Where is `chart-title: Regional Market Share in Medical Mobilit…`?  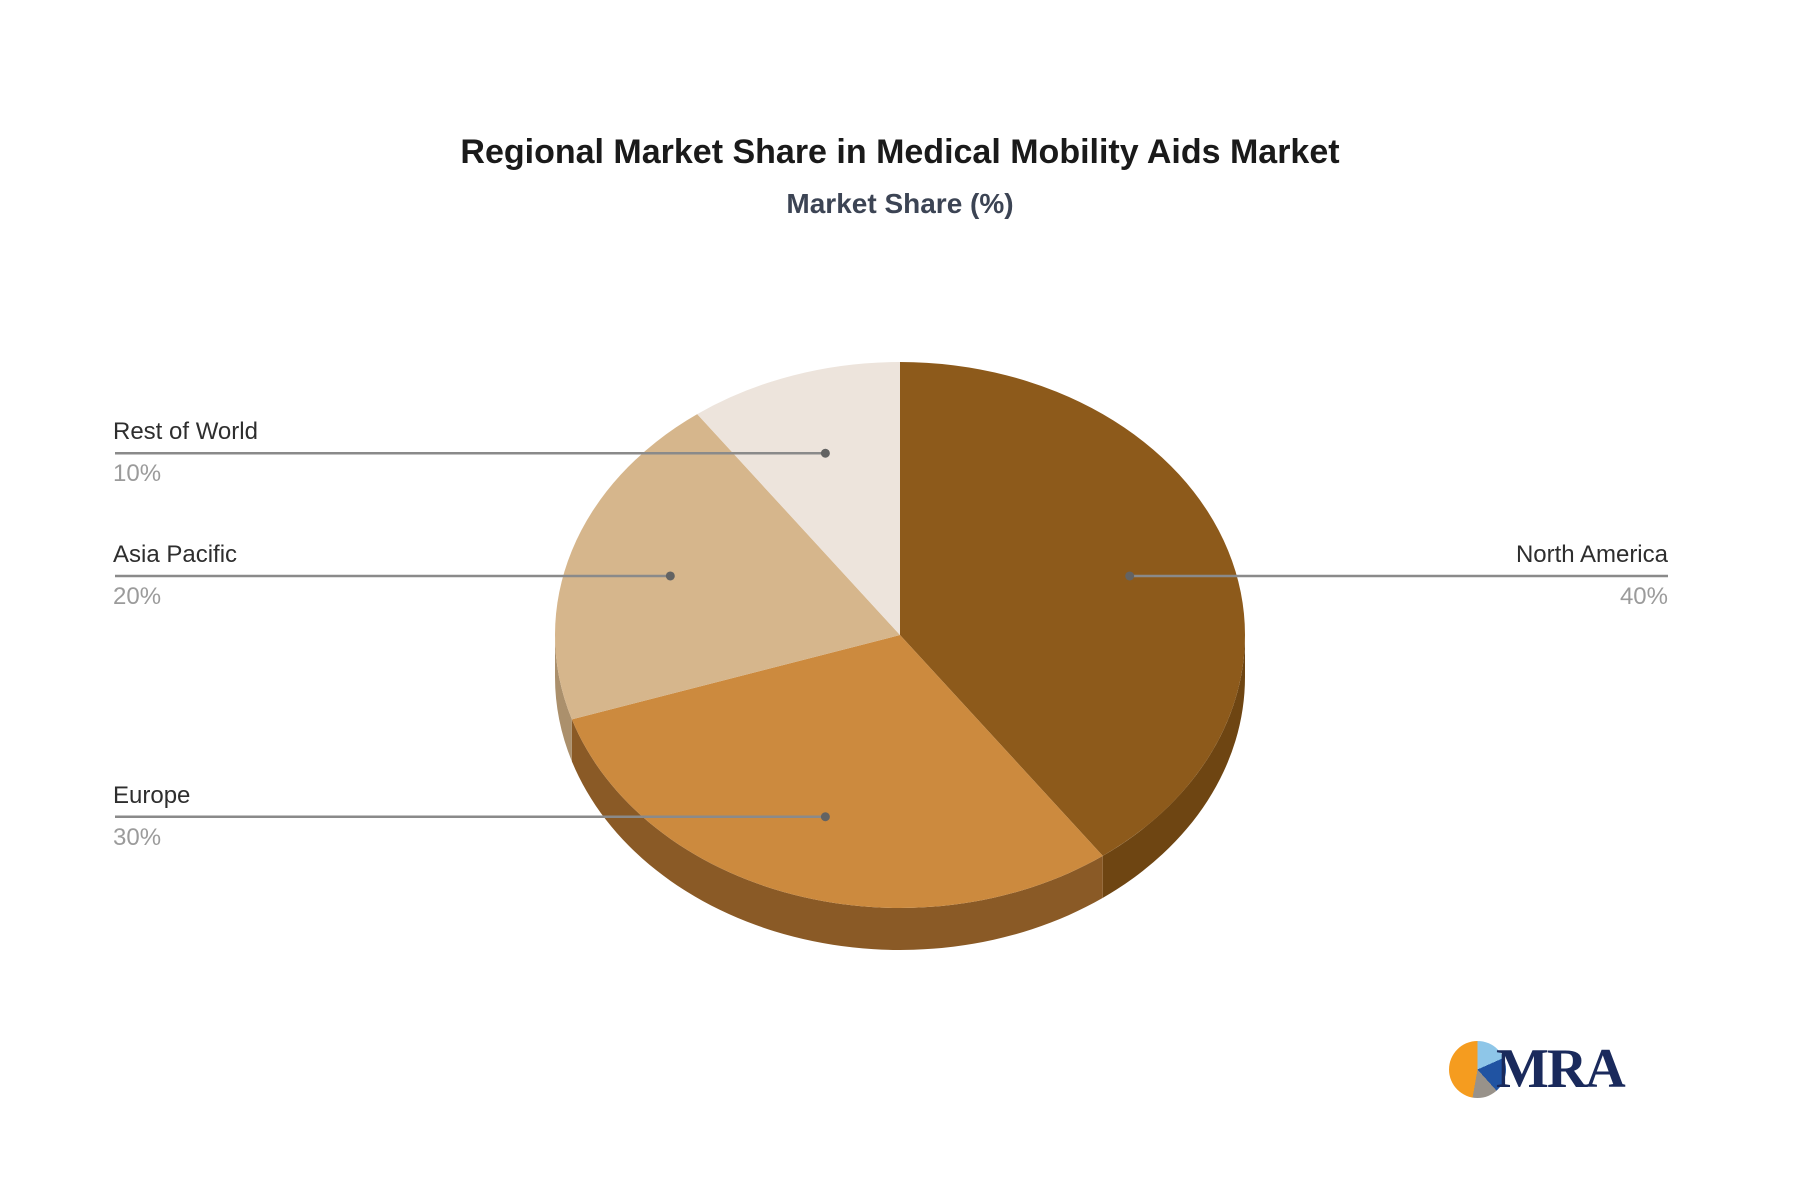 chart-title: Regional Market Share in Medical Mobilit… is located at coordinates (900, 152).